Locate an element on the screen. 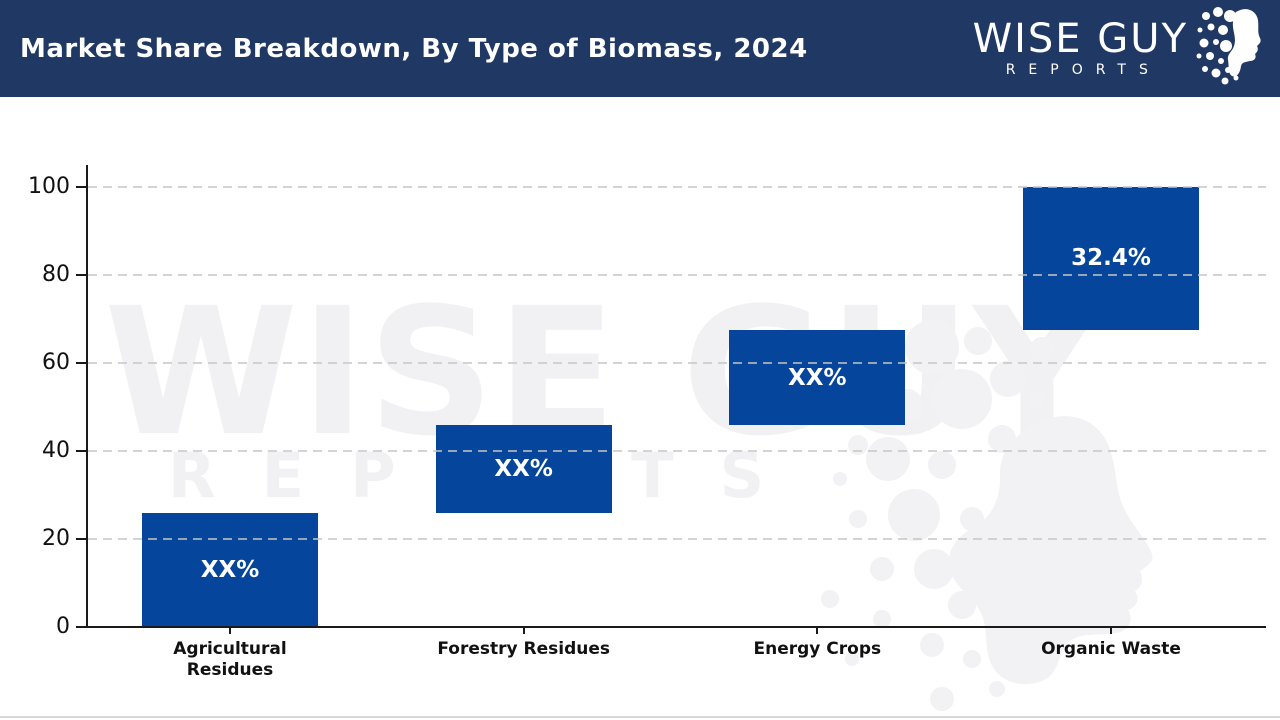 The width and height of the screenshot is (1280, 720). bar-agricultural-residues is located at coordinates (230, 570).